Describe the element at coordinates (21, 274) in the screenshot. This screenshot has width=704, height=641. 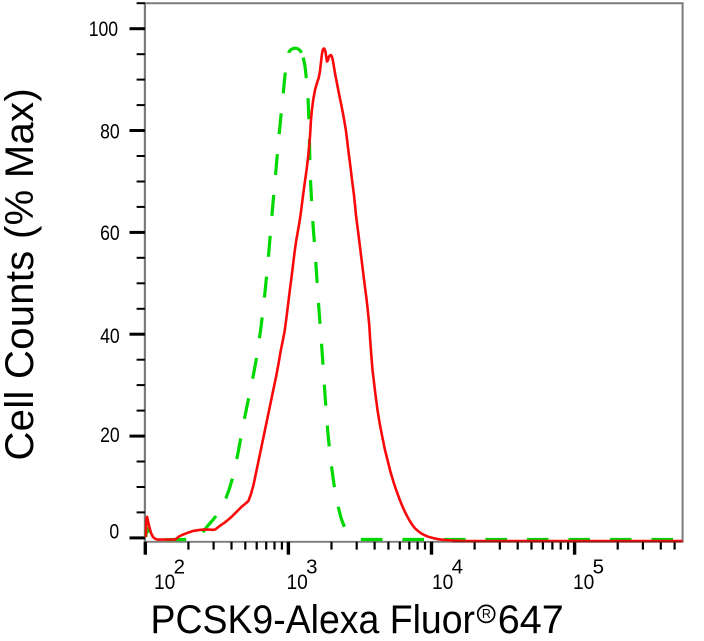
I see `svg-text: Cell Counts (% Max)` at that location.